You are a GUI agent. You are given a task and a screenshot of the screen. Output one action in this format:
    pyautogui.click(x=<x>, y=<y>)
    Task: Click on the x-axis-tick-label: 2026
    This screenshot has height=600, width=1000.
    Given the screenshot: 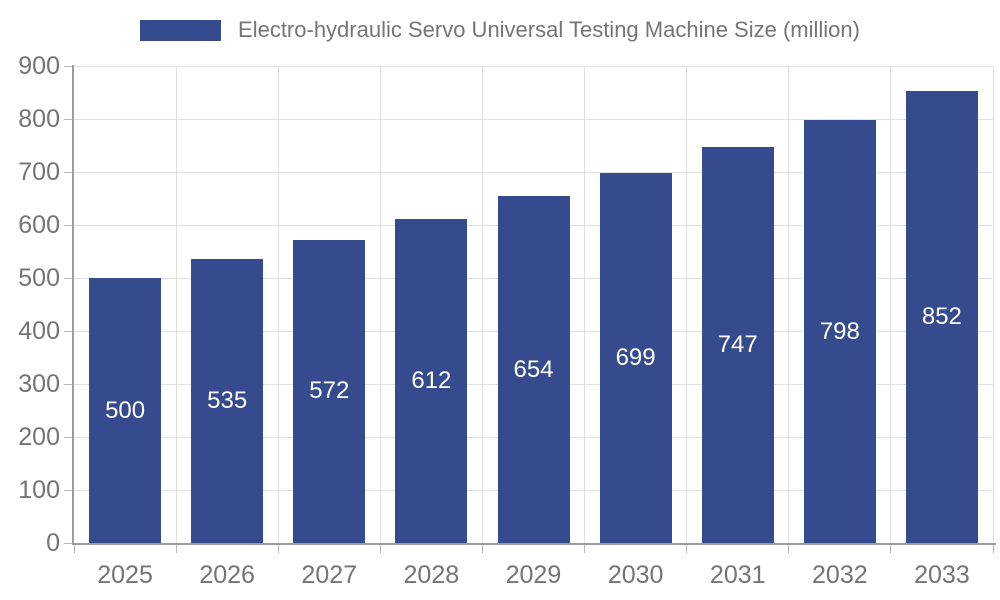 What is the action you would take?
    pyautogui.click(x=227, y=575)
    